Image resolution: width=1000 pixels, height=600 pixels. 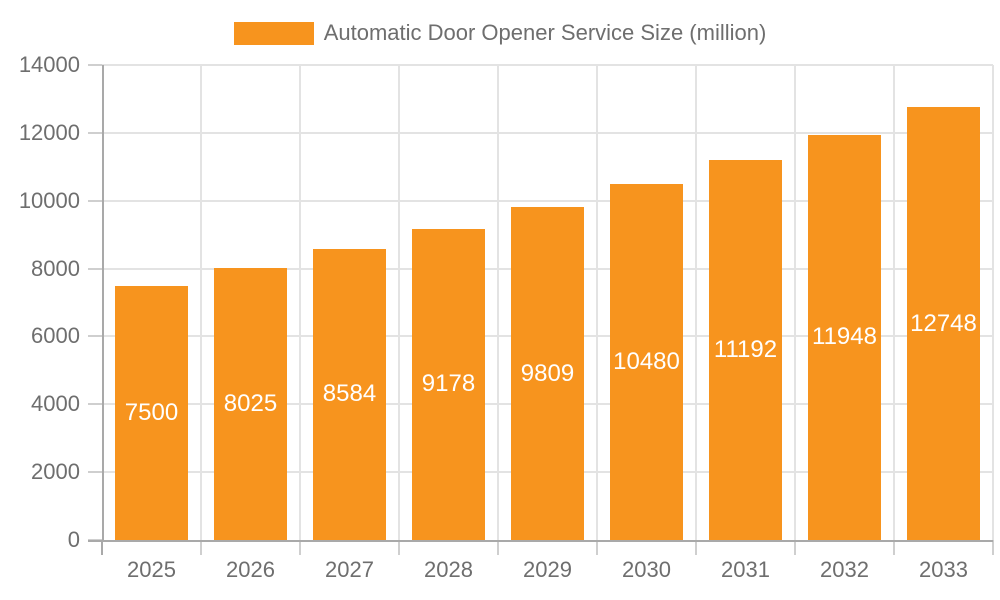 I want to click on y-axis-line, so click(x=103, y=302).